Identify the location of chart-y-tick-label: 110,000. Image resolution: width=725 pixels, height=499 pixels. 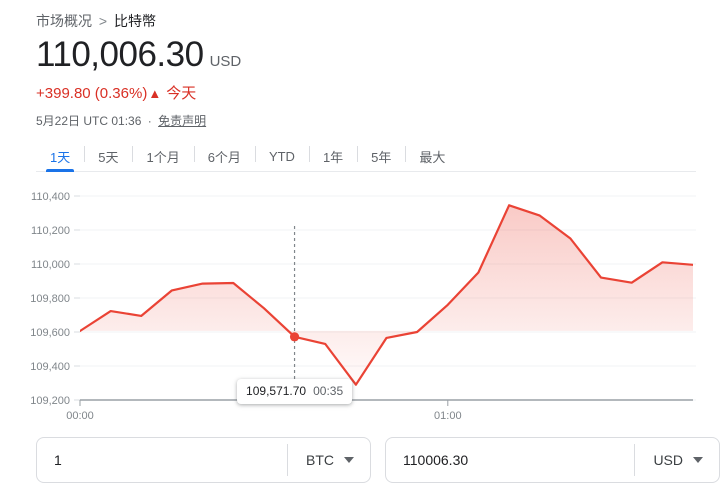
(50, 265).